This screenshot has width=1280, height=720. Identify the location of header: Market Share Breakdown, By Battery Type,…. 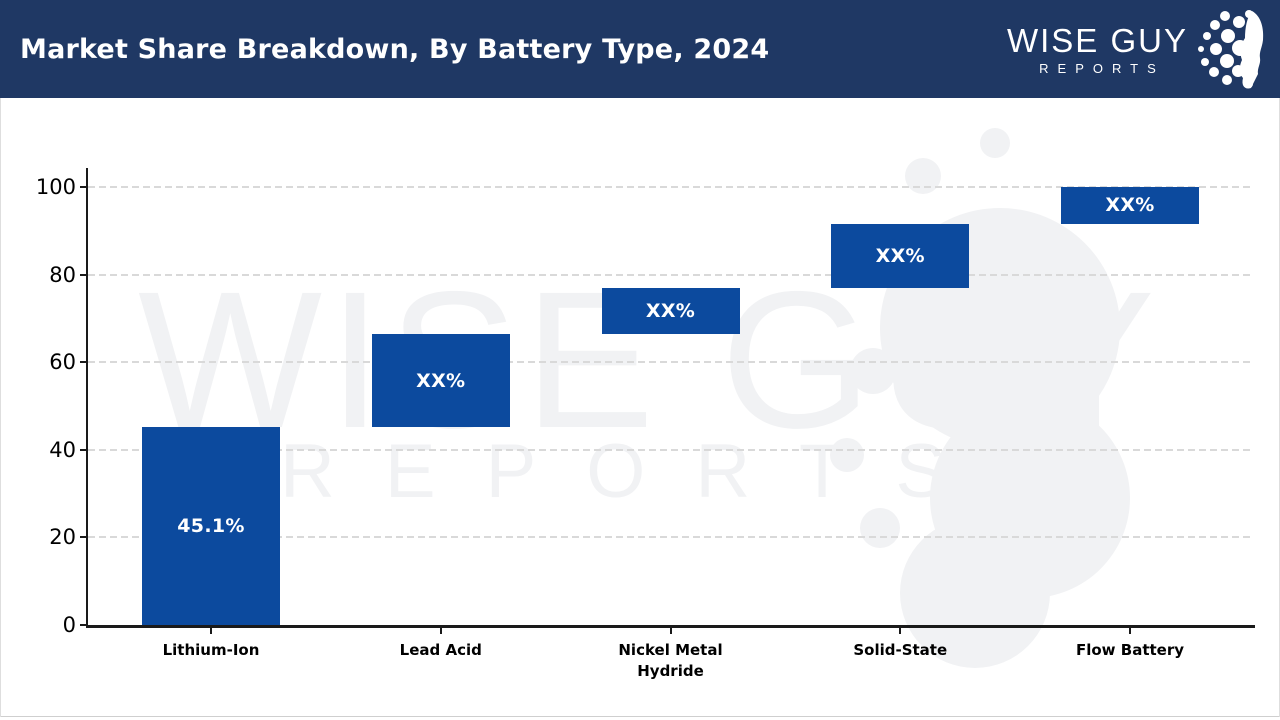
(640, 49).